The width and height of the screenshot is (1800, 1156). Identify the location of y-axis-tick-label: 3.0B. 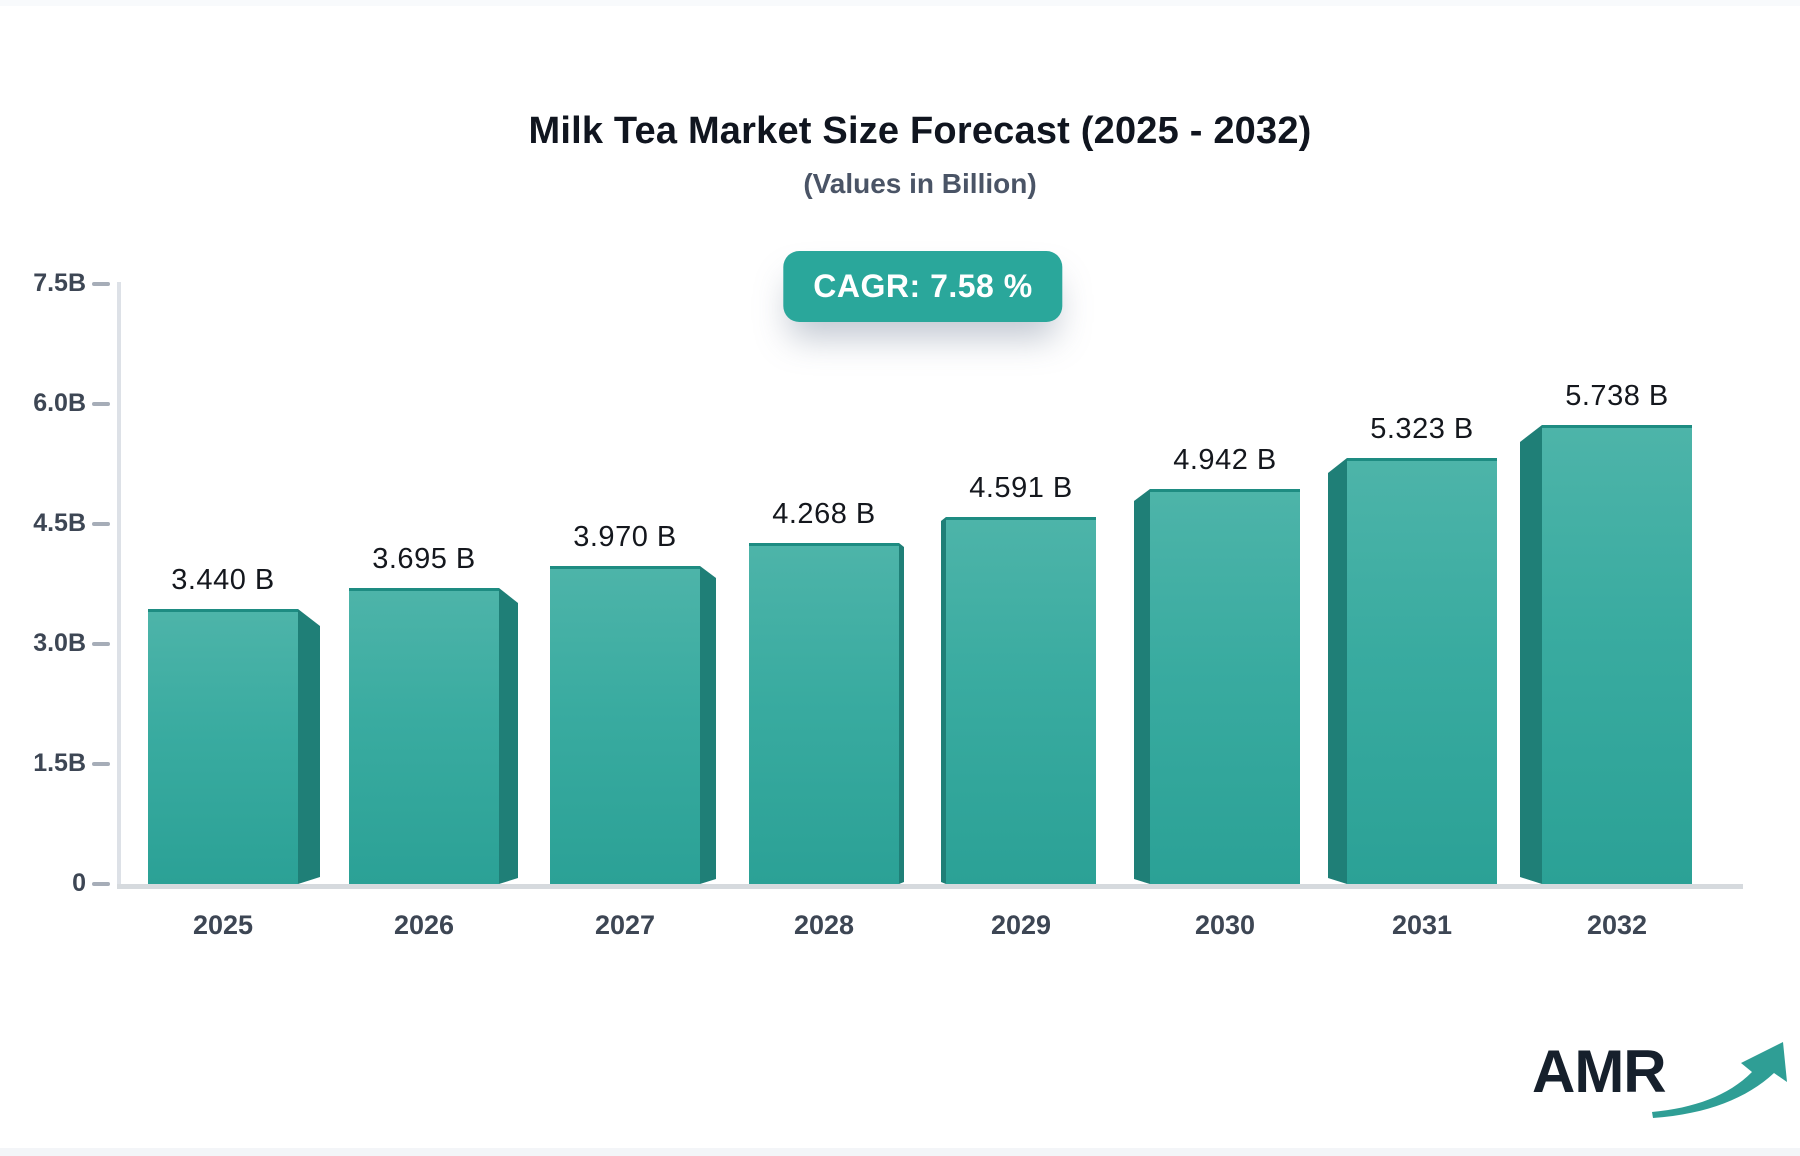
(59, 643).